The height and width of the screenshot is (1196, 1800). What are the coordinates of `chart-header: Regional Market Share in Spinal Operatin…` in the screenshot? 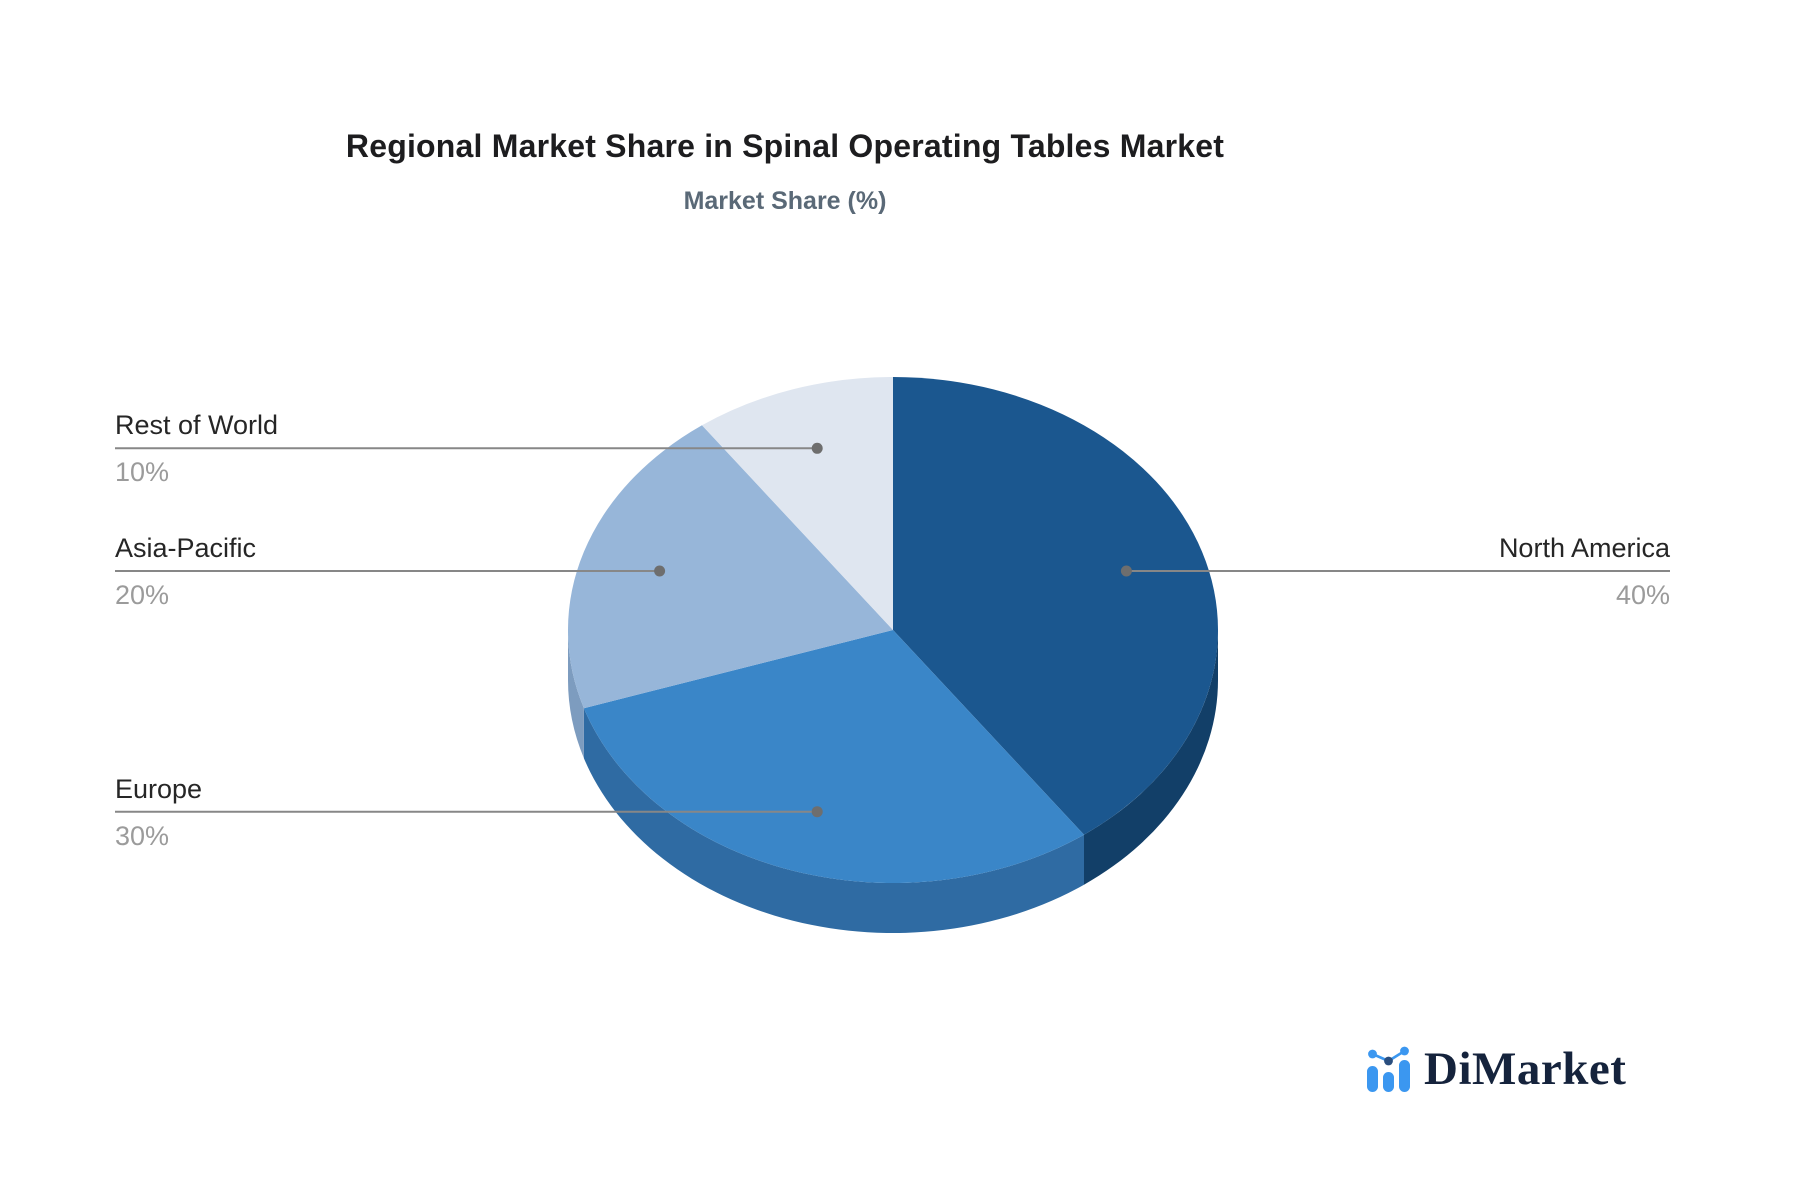 It's located at (785, 172).